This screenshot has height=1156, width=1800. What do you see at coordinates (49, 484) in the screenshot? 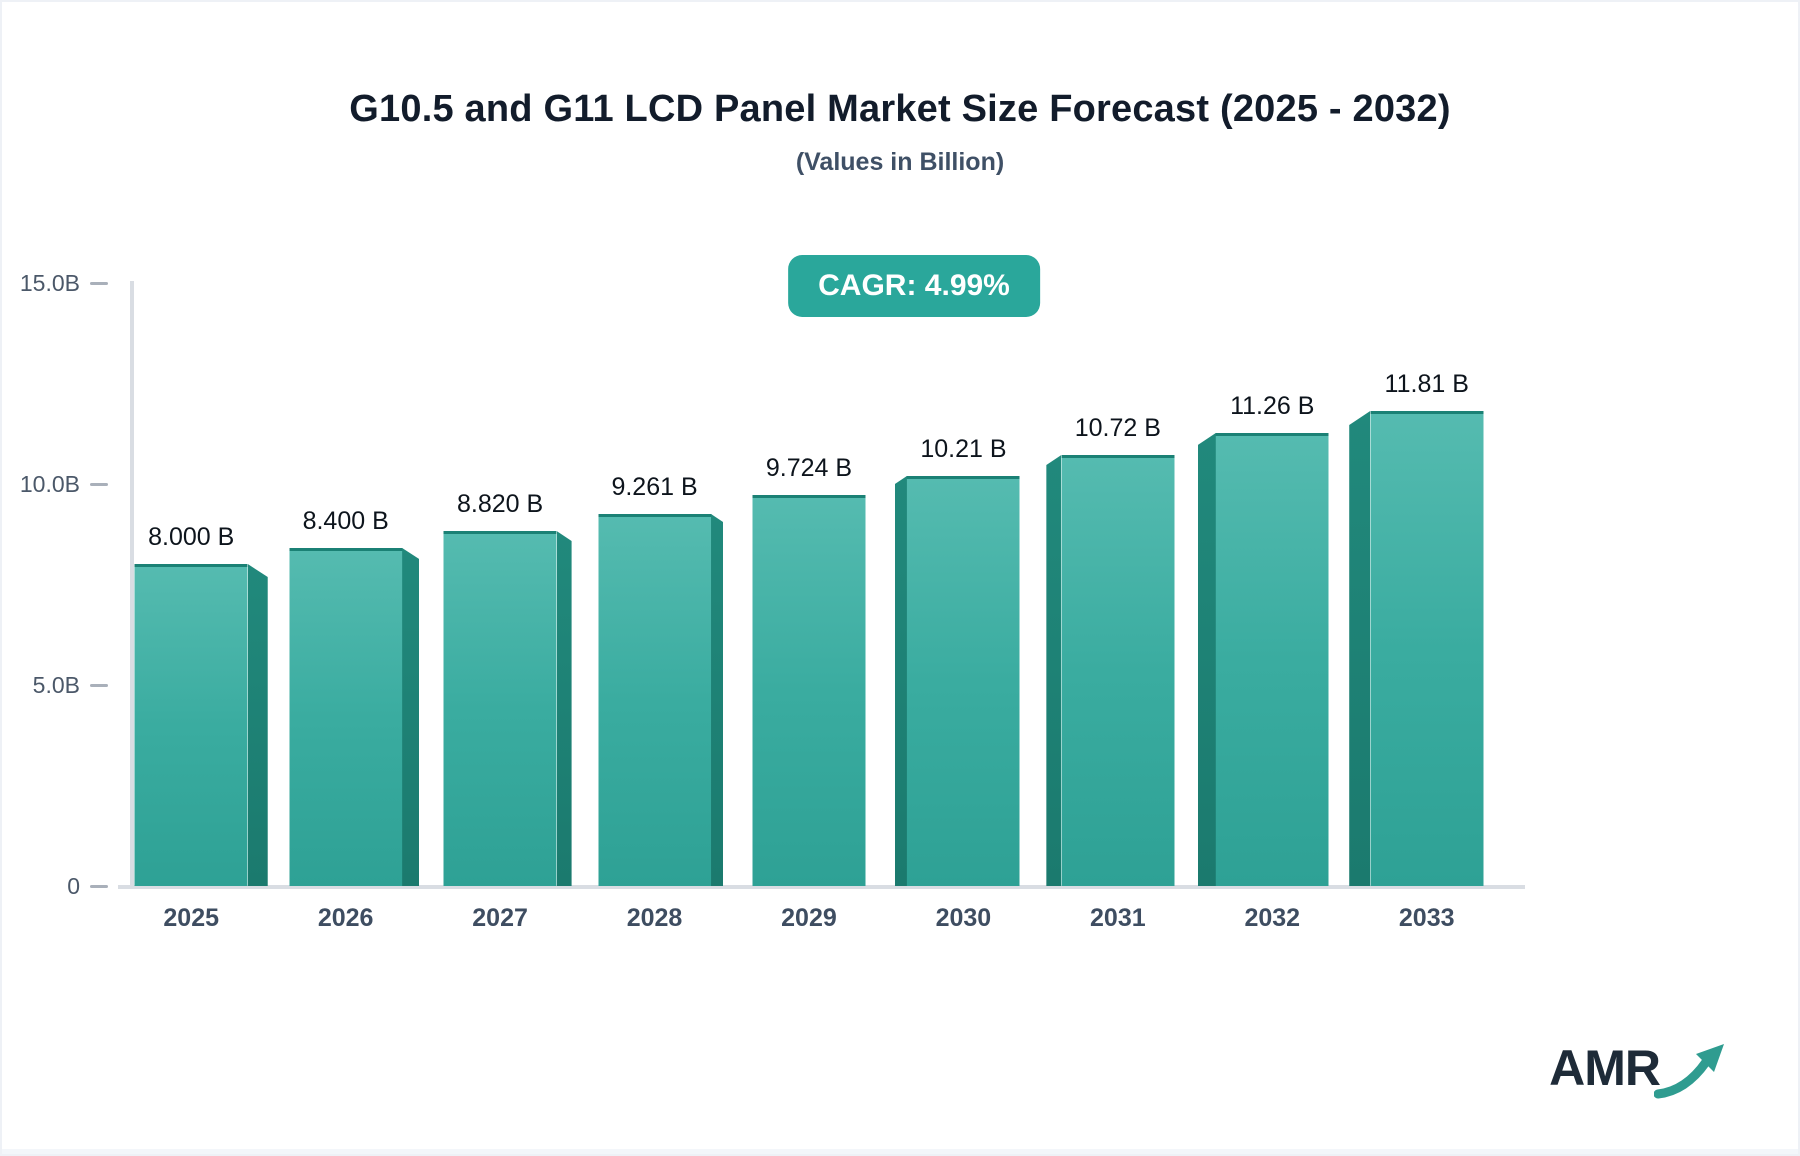
I see `y-tick-label: 10.0B` at bounding box center [49, 484].